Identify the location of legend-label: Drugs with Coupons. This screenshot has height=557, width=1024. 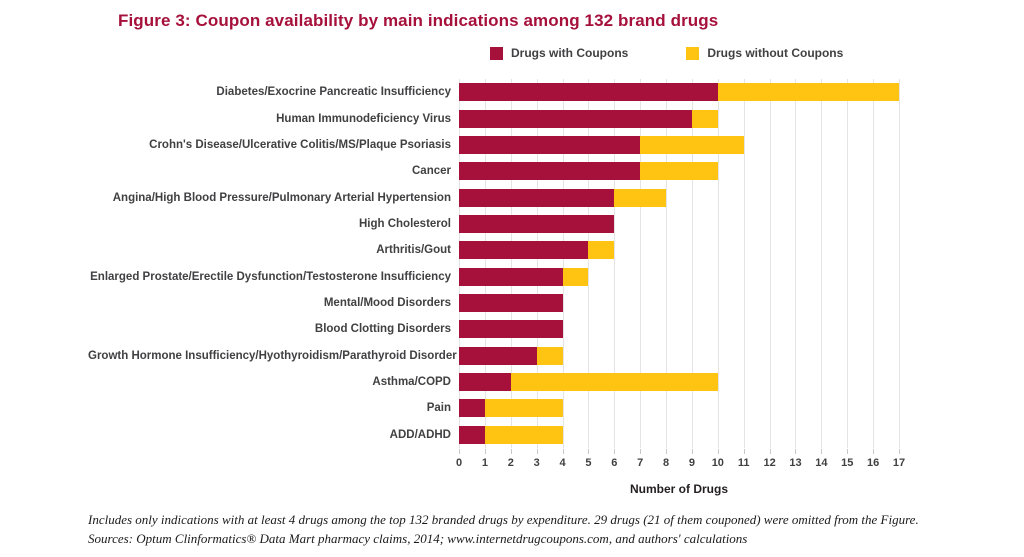
(570, 53).